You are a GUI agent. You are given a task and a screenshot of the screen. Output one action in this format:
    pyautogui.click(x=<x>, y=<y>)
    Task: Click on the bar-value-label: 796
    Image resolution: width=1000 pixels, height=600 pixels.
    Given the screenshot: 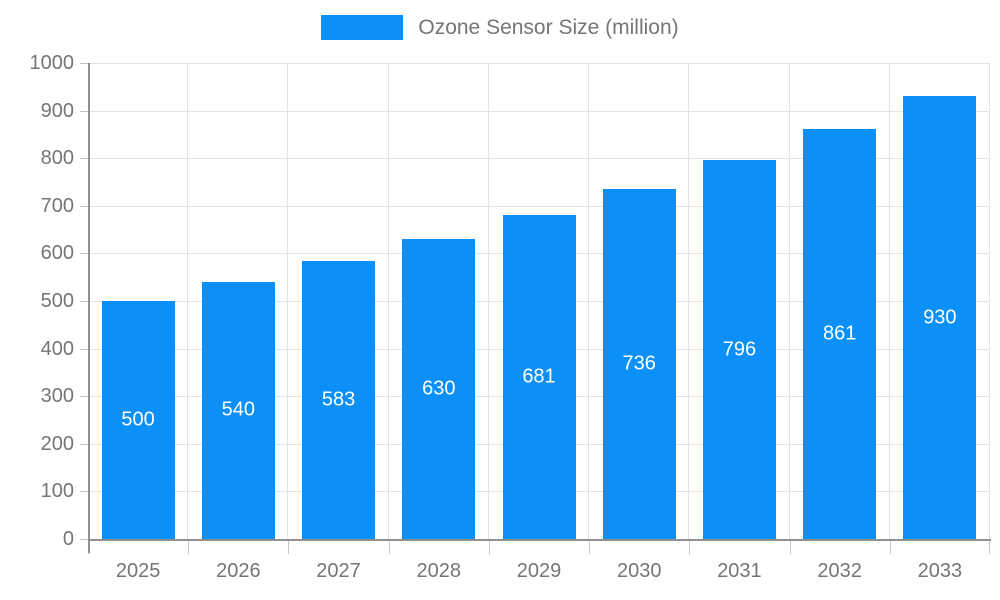 What is the action you would take?
    pyautogui.click(x=739, y=349)
    